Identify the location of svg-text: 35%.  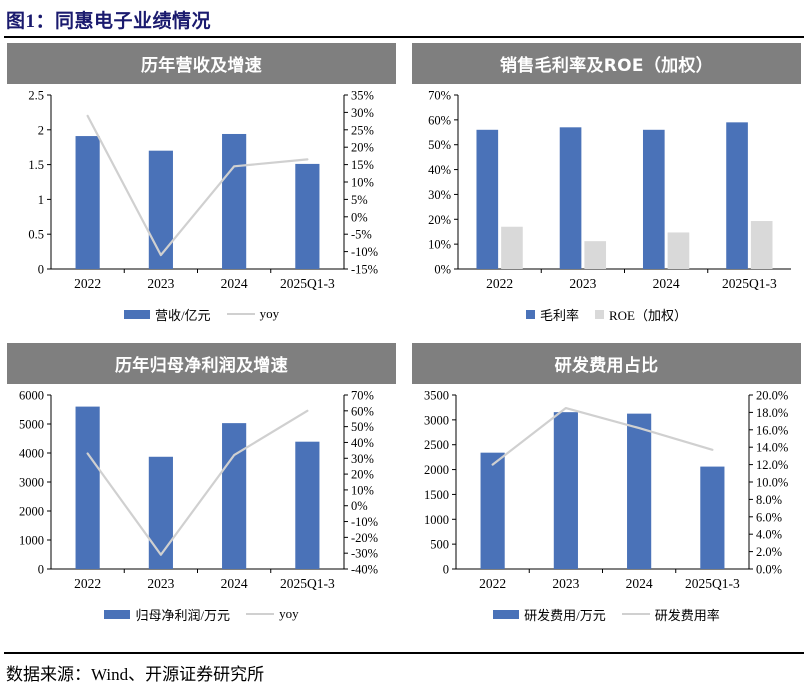
(362, 96).